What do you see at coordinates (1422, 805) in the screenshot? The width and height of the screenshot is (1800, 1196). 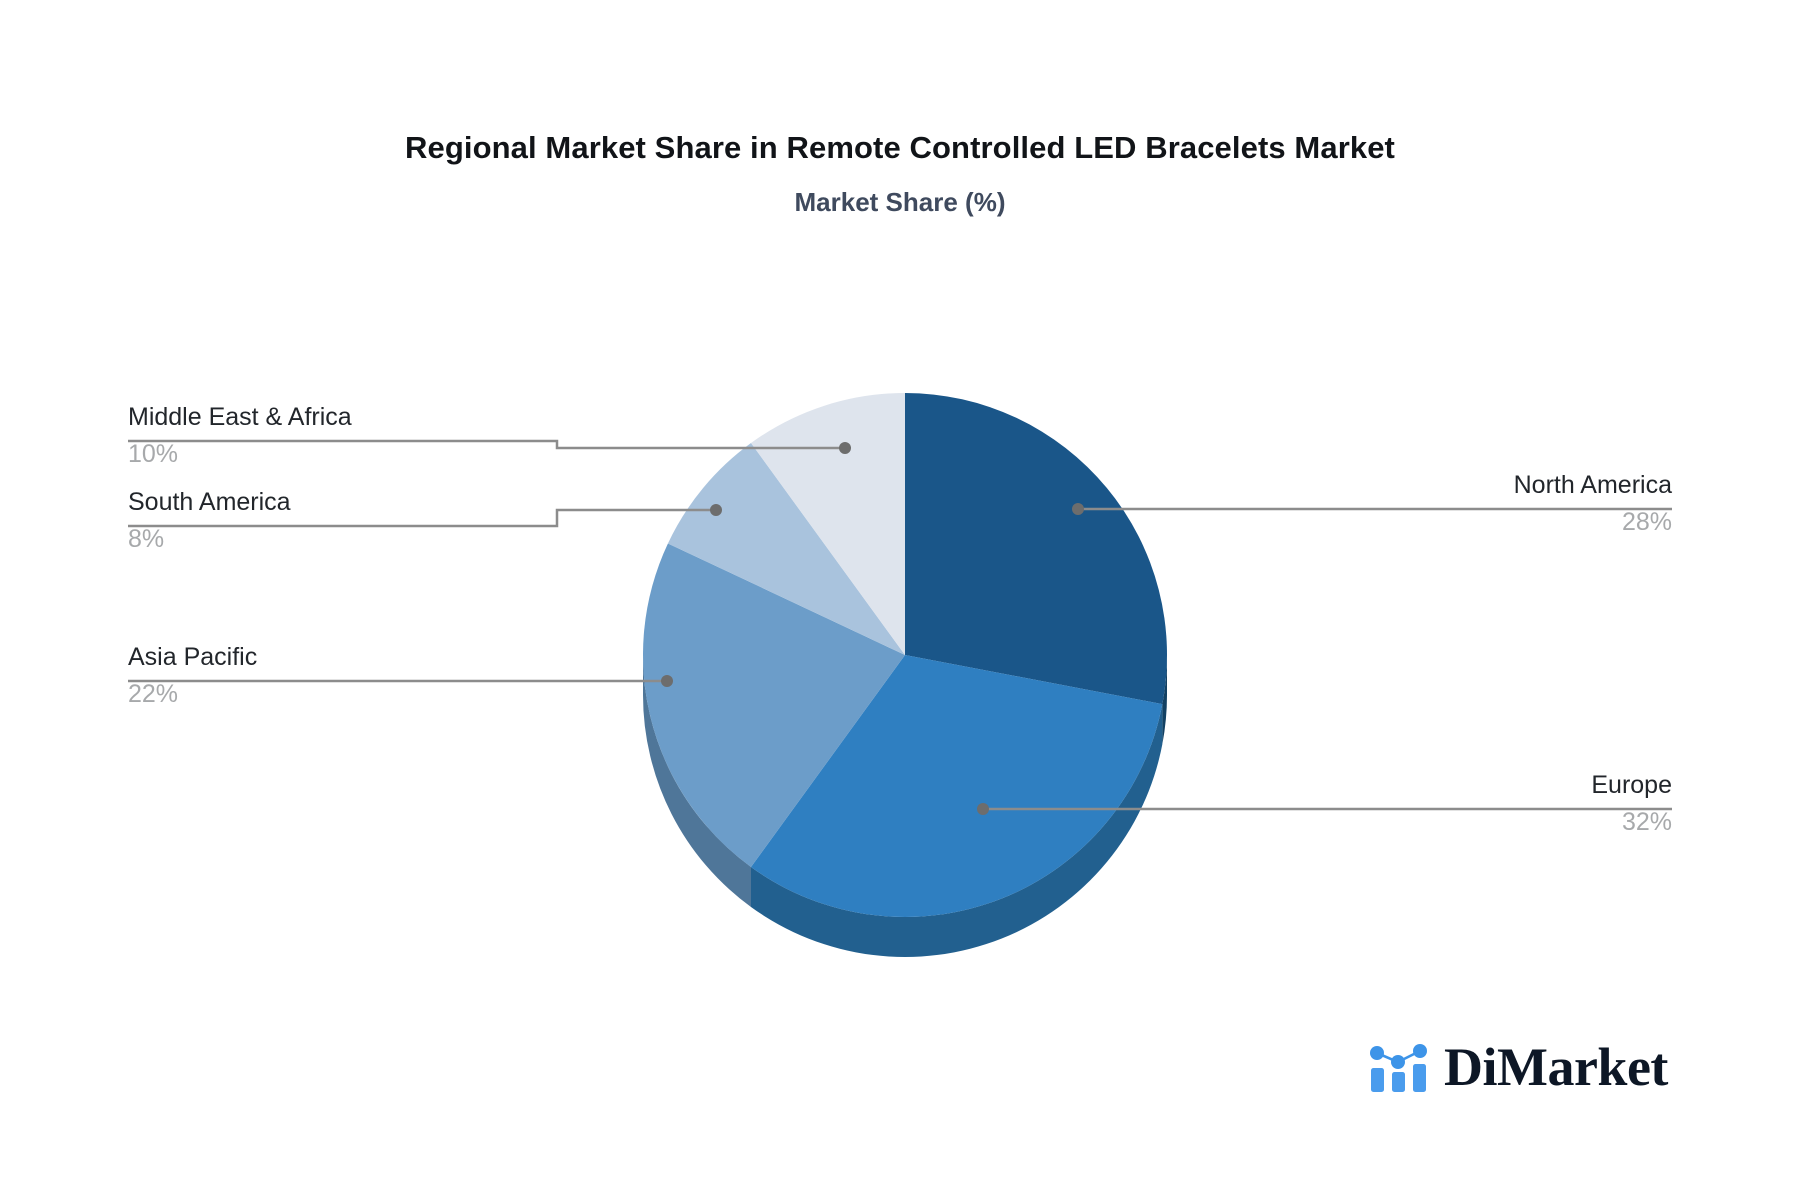 I see `callout-europe: Europe 32%` at bounding box center [1422, 805].